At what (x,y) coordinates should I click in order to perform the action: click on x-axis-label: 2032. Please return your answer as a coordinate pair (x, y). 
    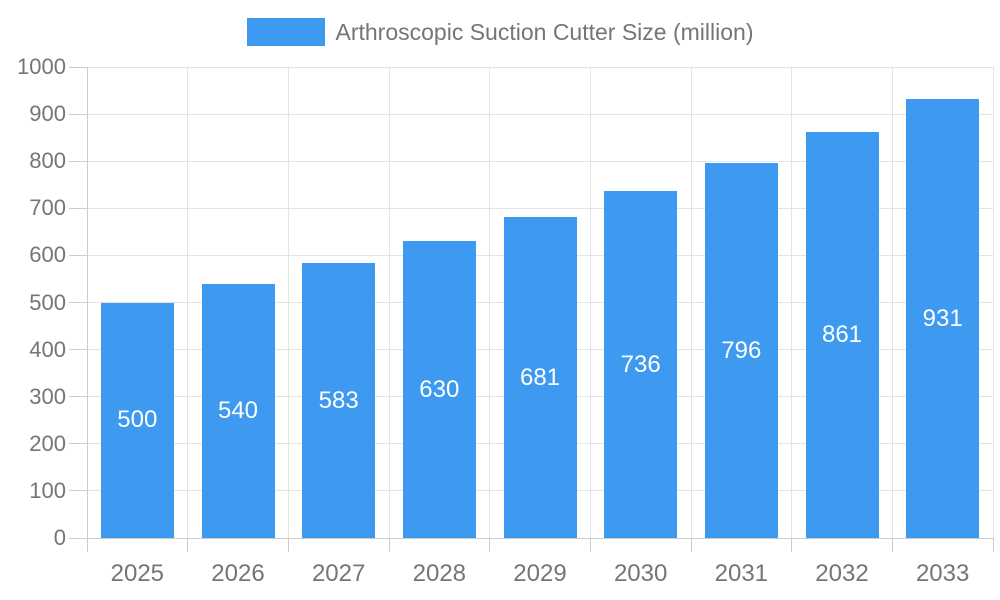
    Looking at the image, I should click on (842, 573).